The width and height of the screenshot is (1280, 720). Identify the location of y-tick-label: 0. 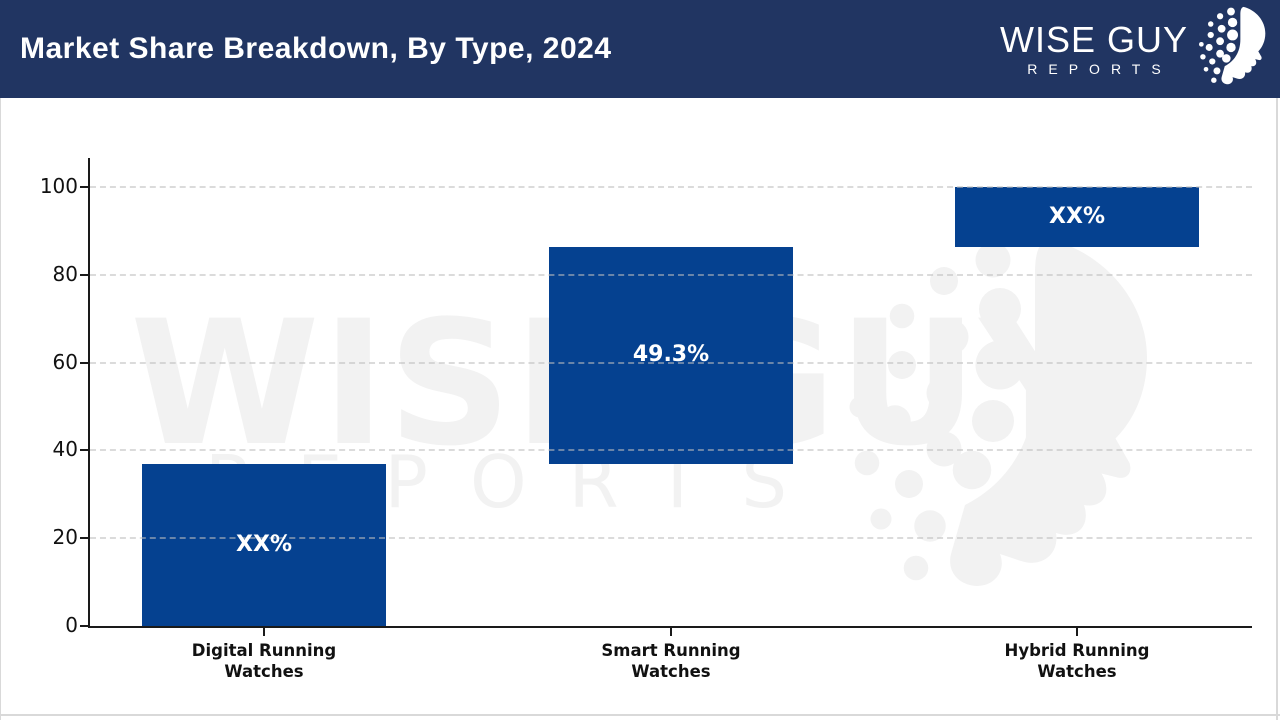
(71, 625).